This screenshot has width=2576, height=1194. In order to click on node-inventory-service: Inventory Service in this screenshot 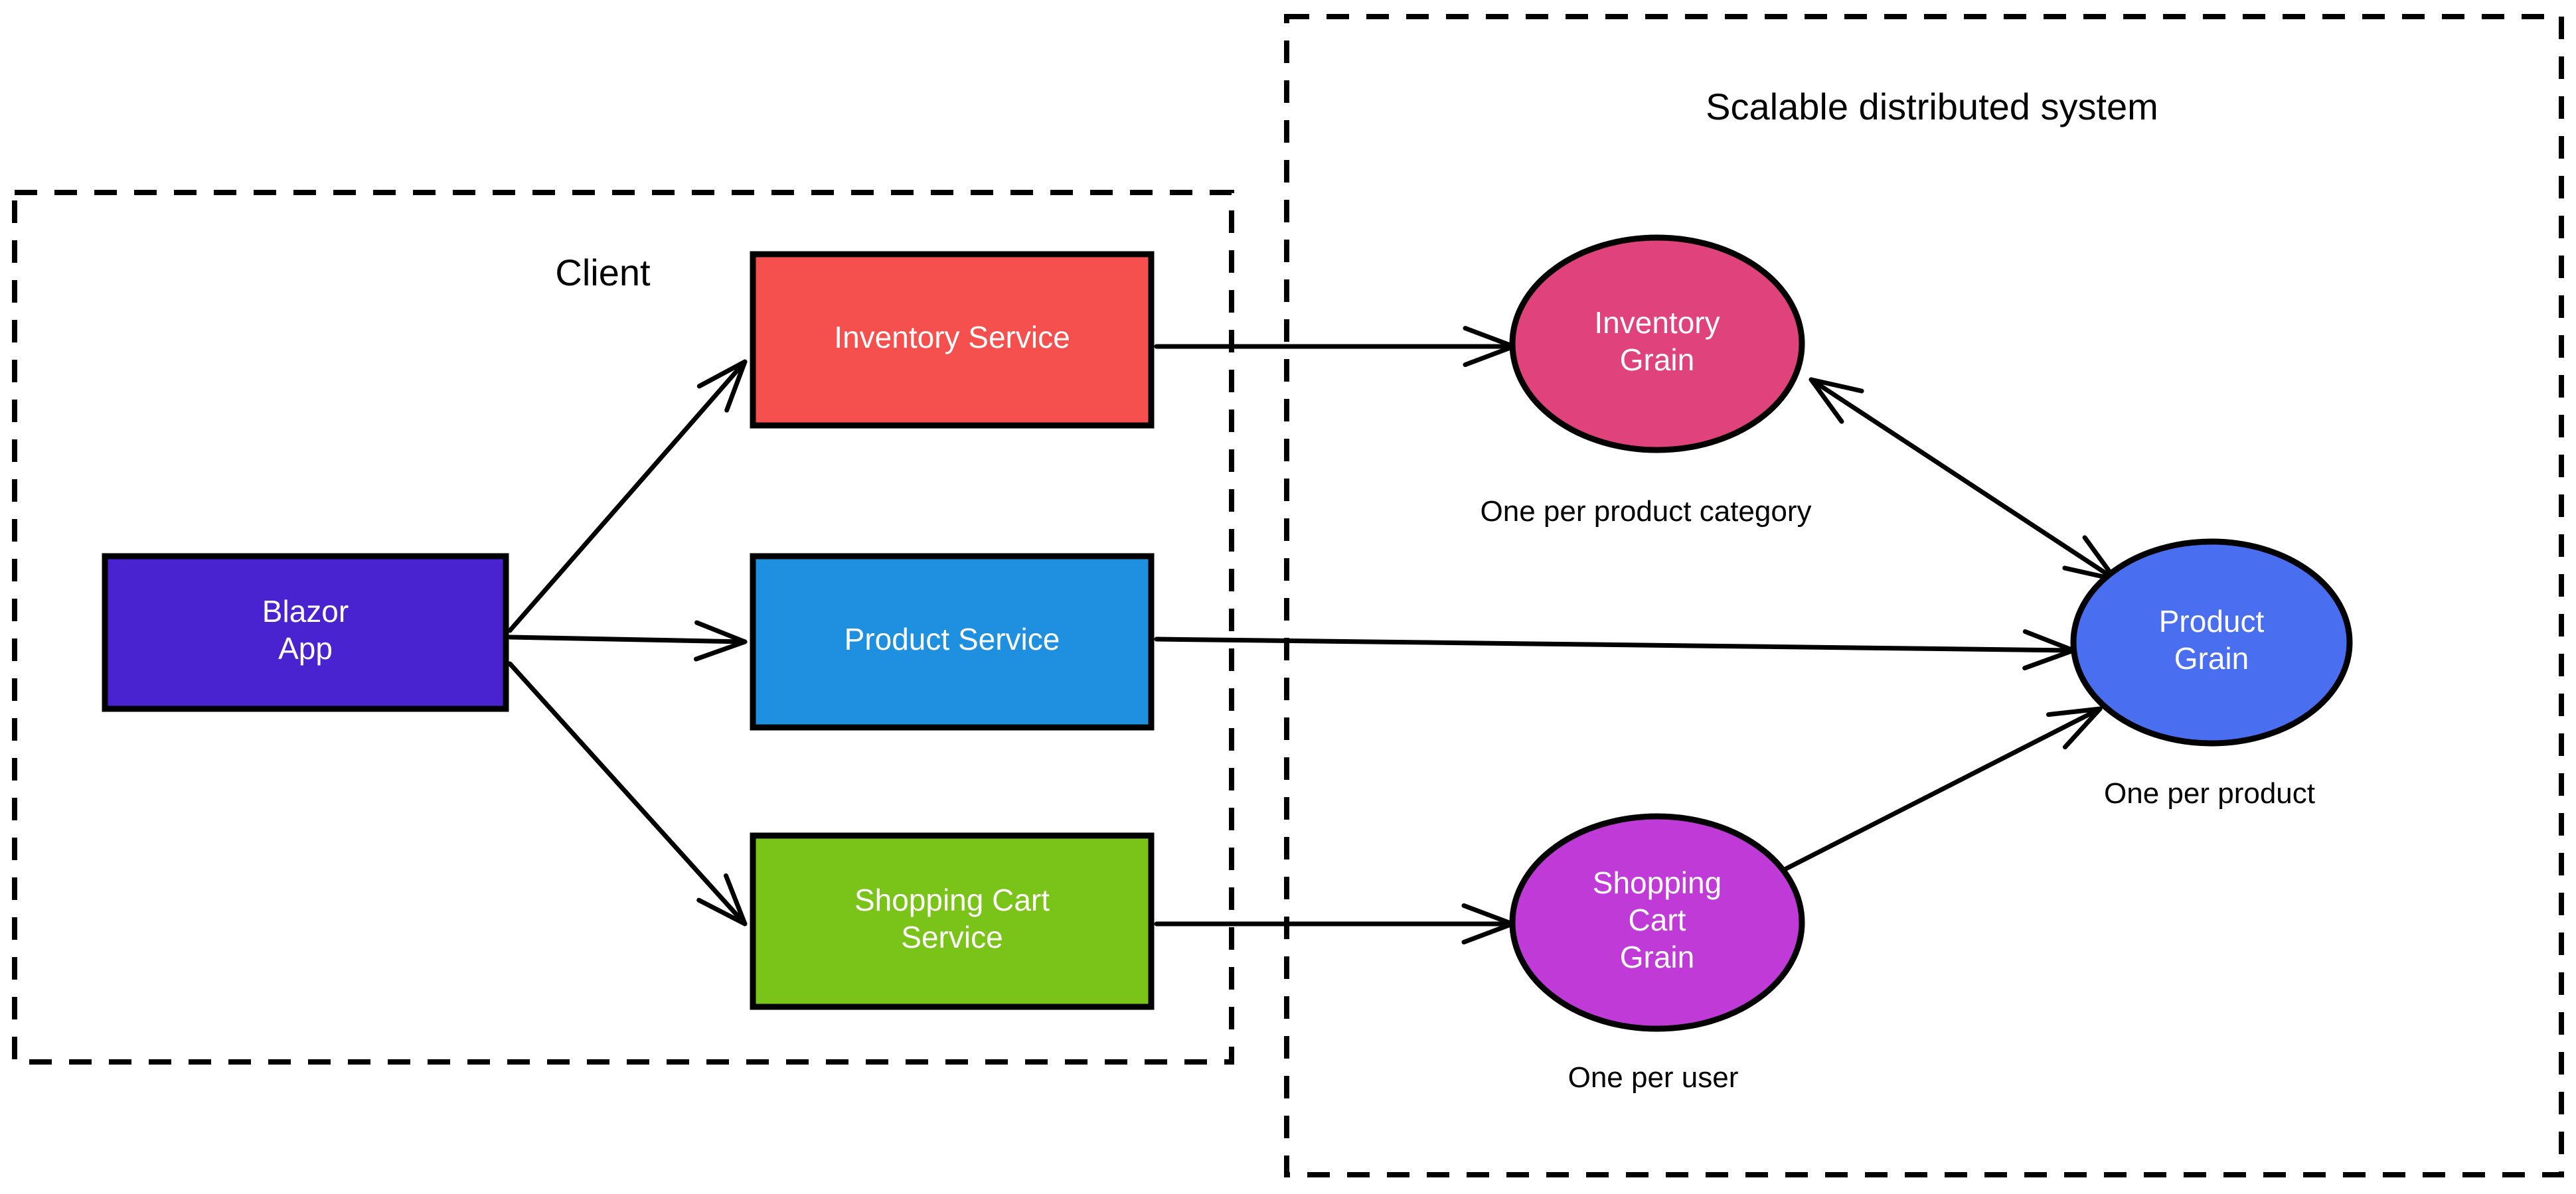, I will do `click(952, 340)`.